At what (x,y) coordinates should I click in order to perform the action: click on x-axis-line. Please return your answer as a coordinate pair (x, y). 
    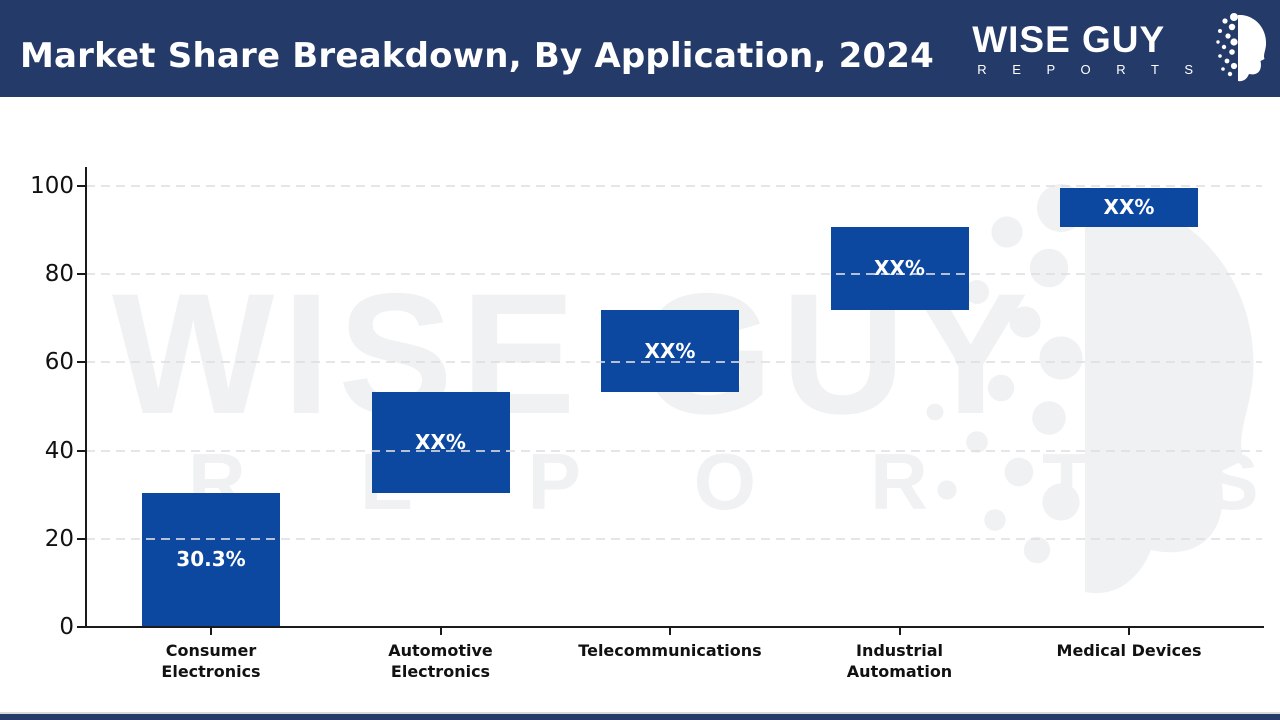
    Looking at the image, I should click on (674, 627).